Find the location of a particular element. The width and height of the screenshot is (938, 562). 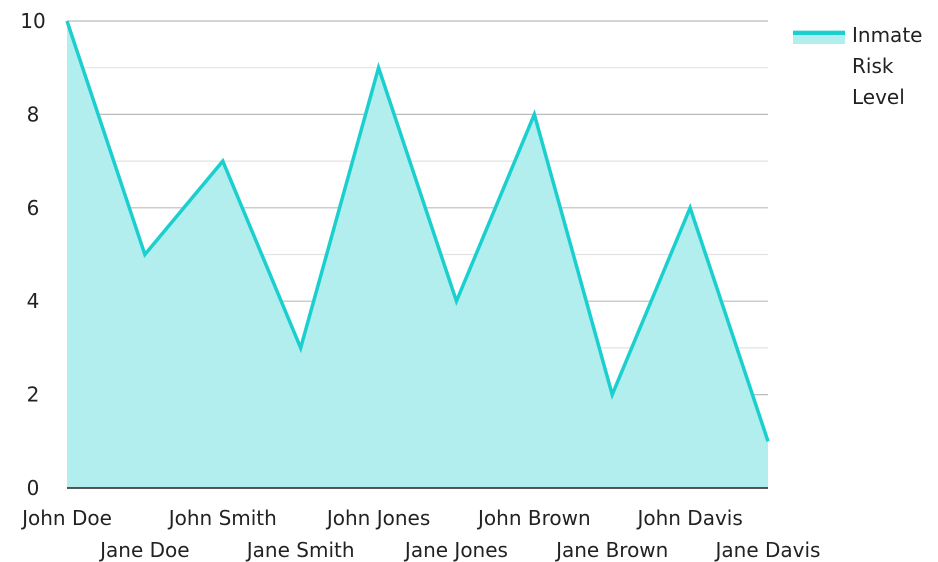

y-tick-label: 4 is located at coordinates (33, 301).